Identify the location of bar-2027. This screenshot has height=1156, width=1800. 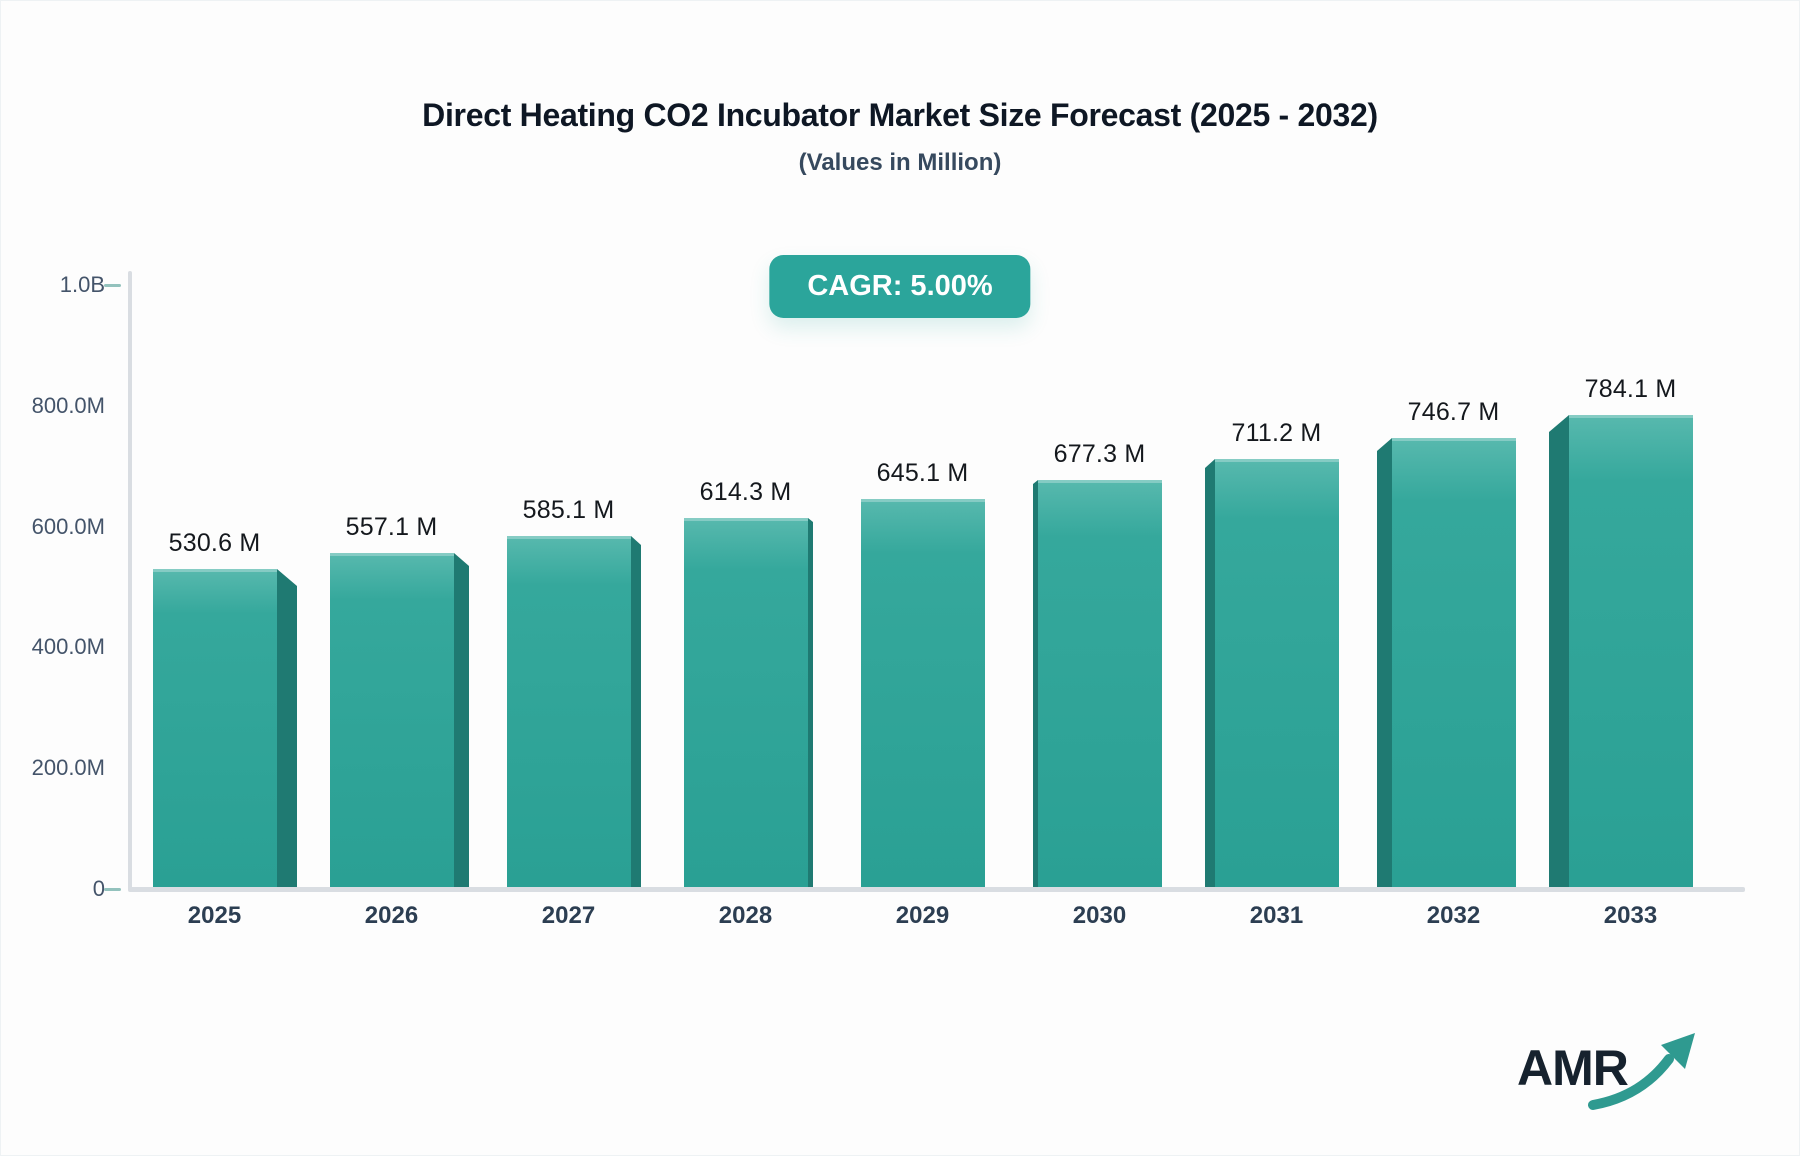
(573, 712).